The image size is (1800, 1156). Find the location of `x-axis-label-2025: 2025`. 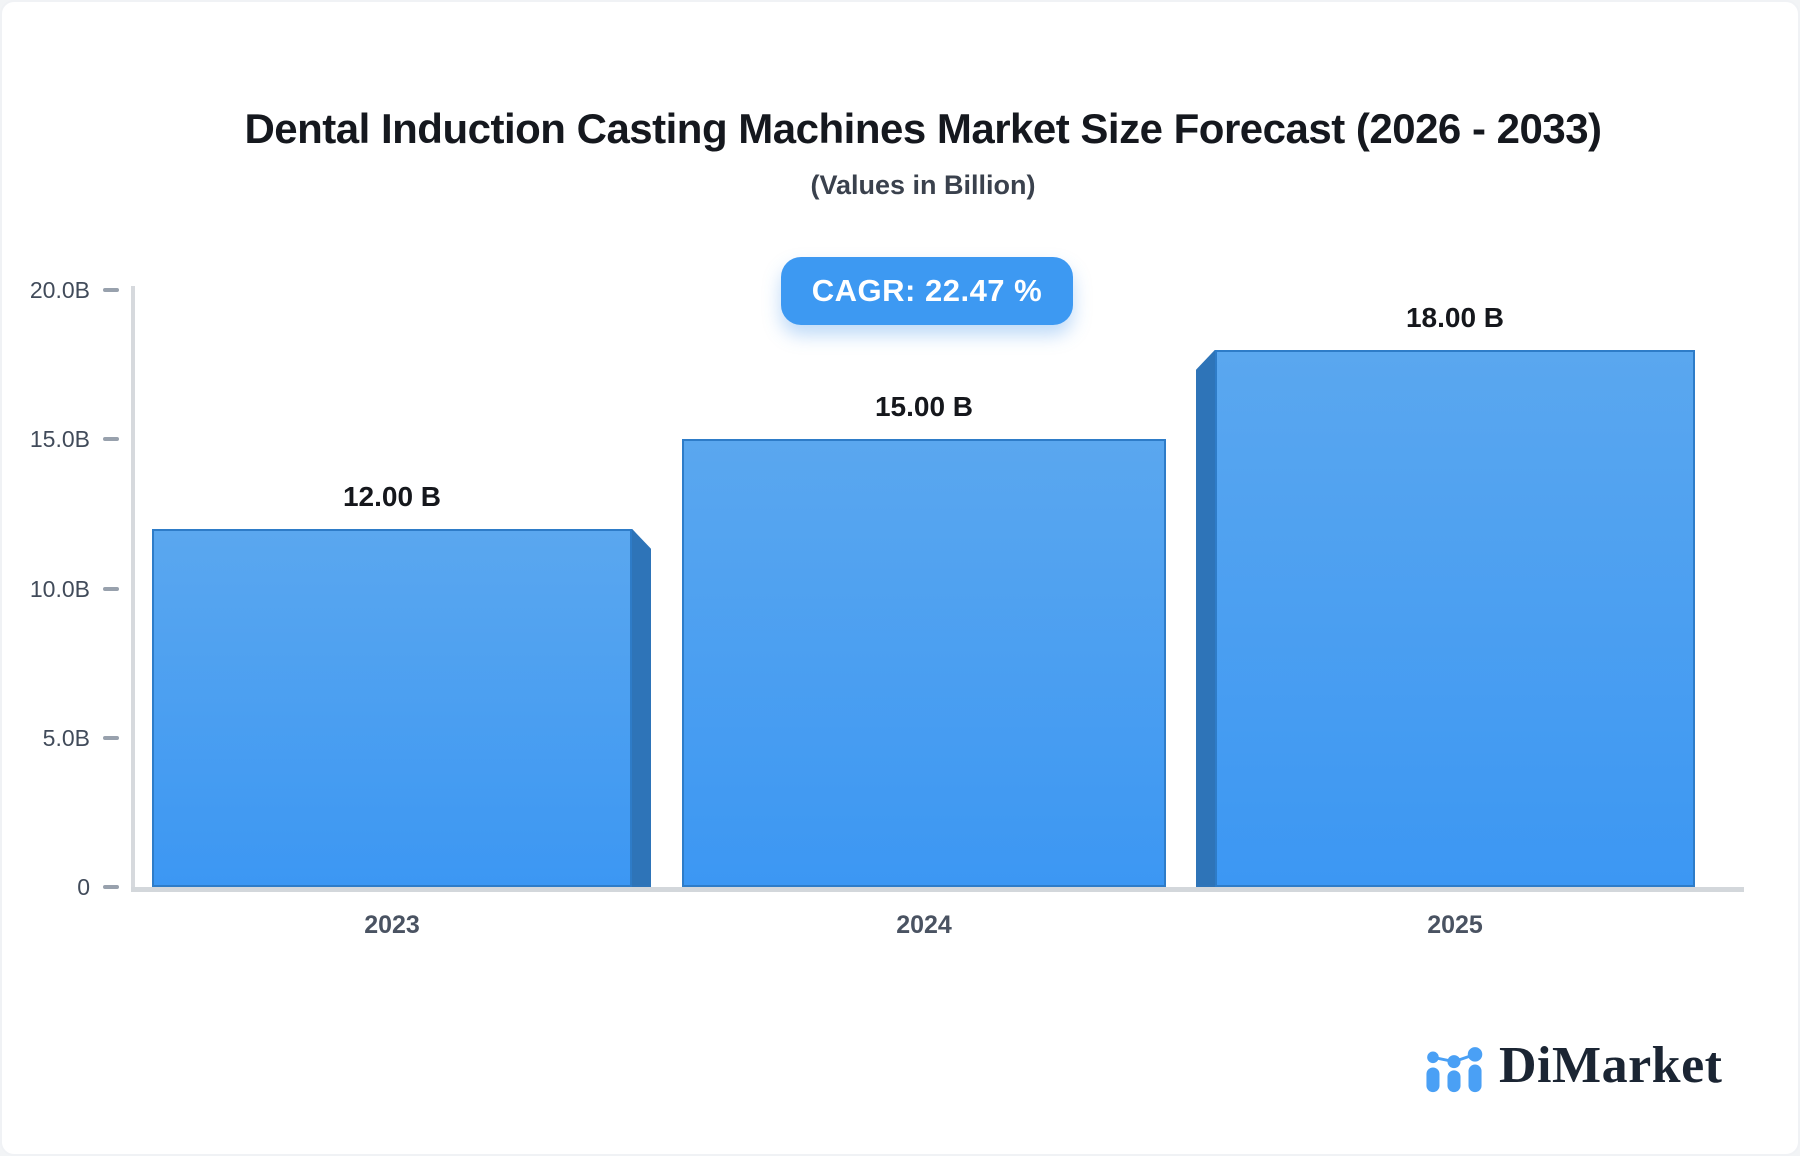

x-axis-label-2025: 2025 is located at coordinates (1455, 925).